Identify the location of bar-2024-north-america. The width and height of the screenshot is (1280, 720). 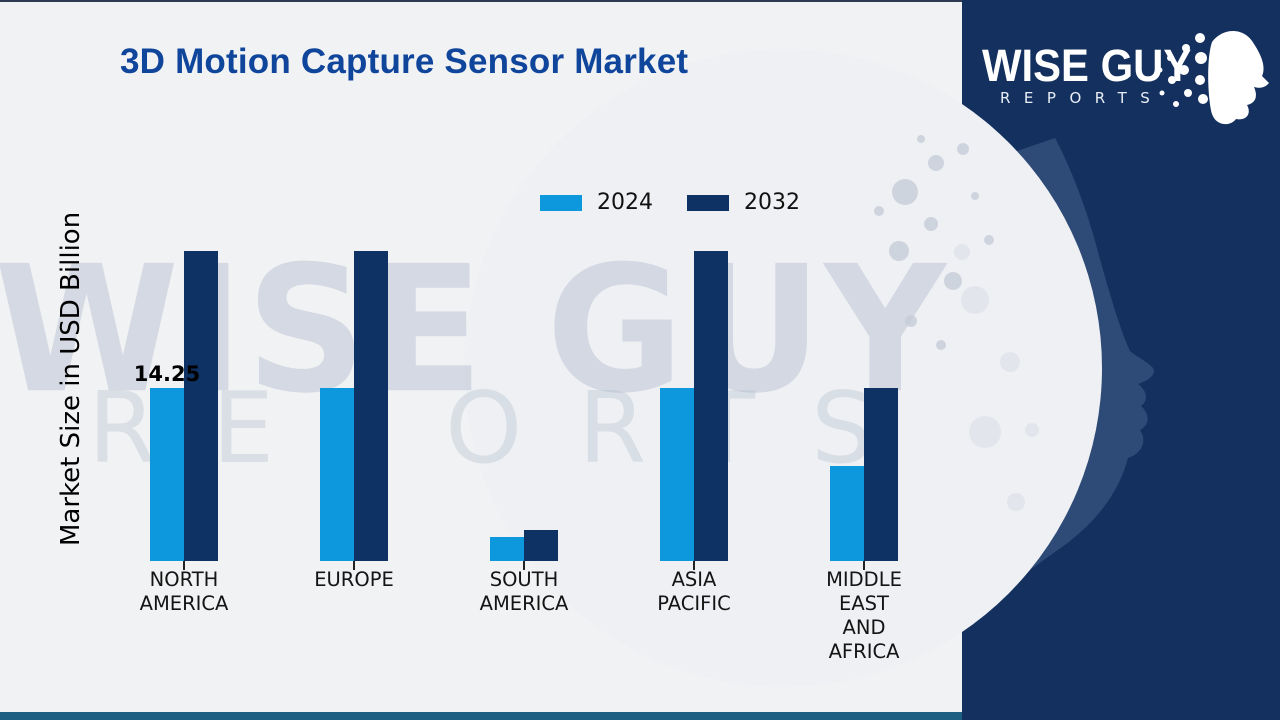
(167, 474).